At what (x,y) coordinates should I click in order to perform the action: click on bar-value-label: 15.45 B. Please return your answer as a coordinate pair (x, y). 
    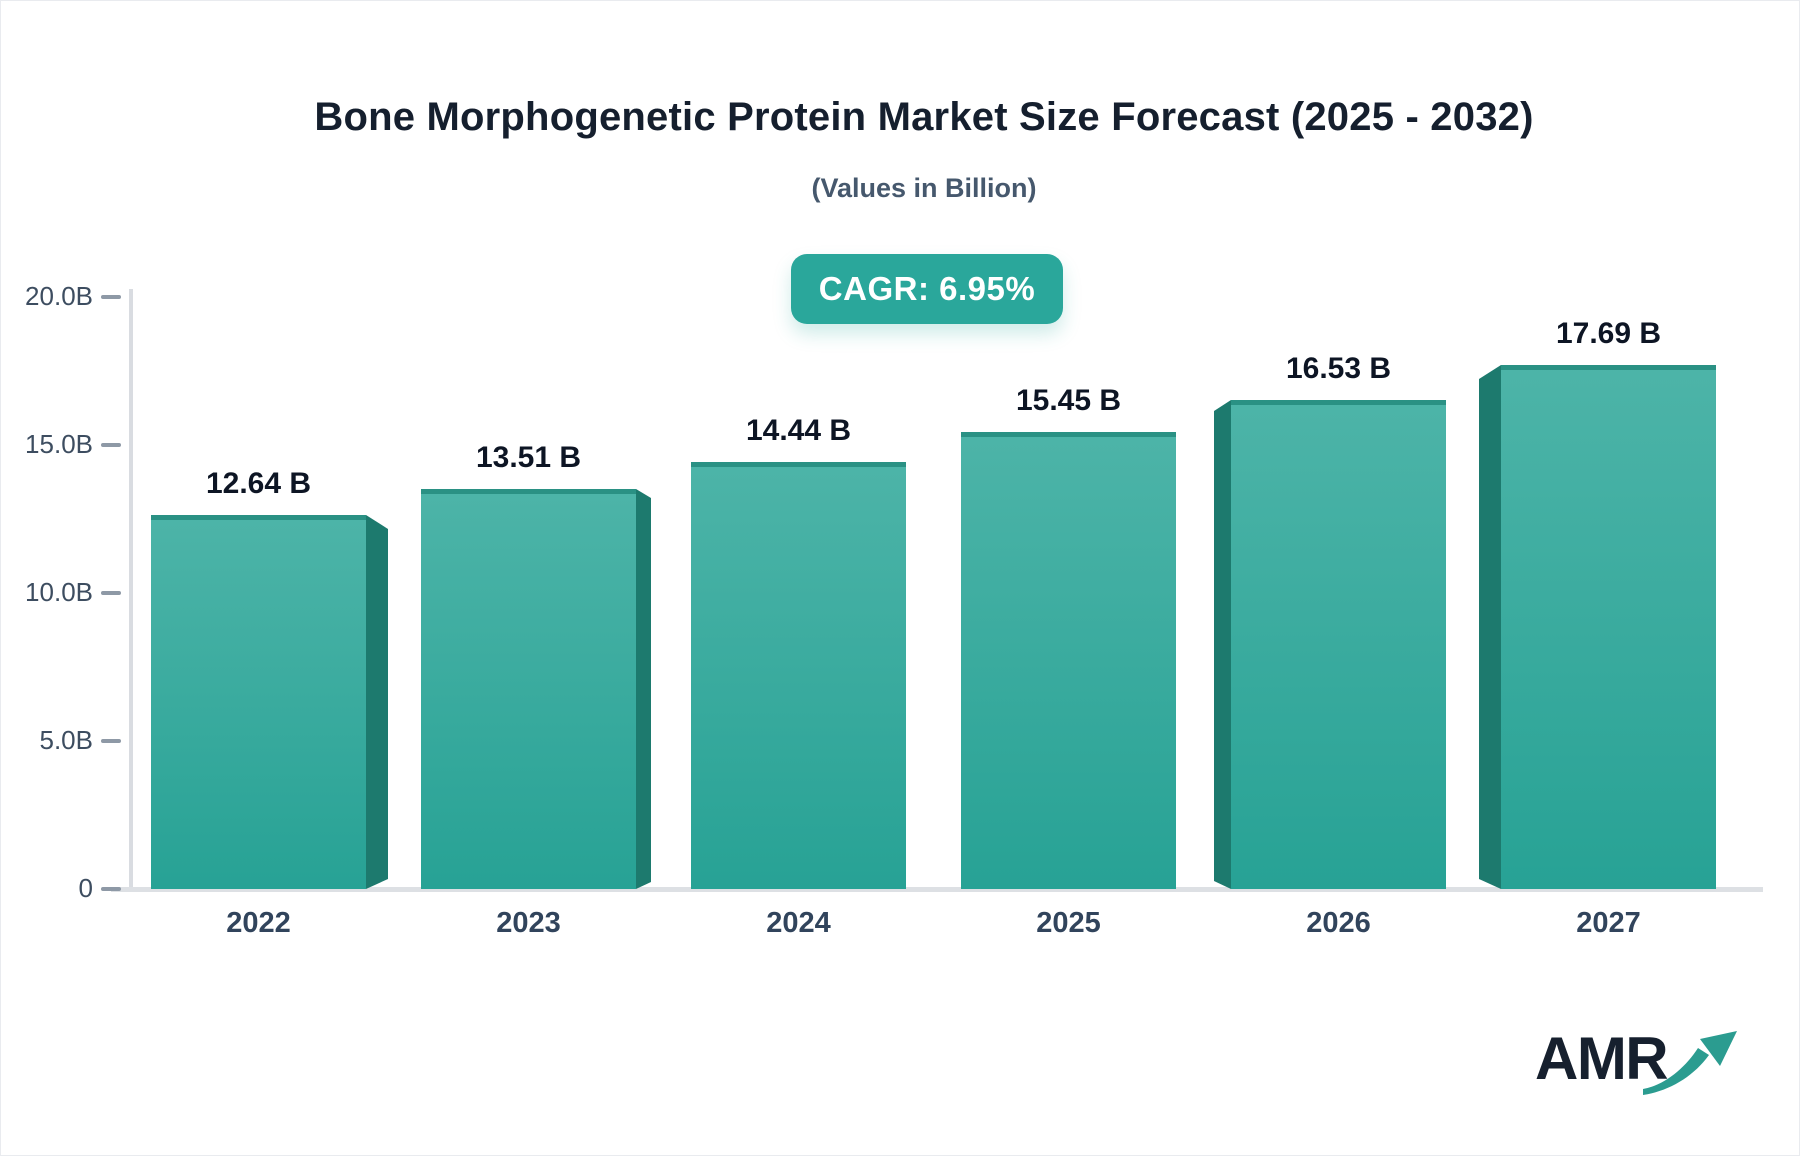
    Looking at the image, I should click on (1068, 400).